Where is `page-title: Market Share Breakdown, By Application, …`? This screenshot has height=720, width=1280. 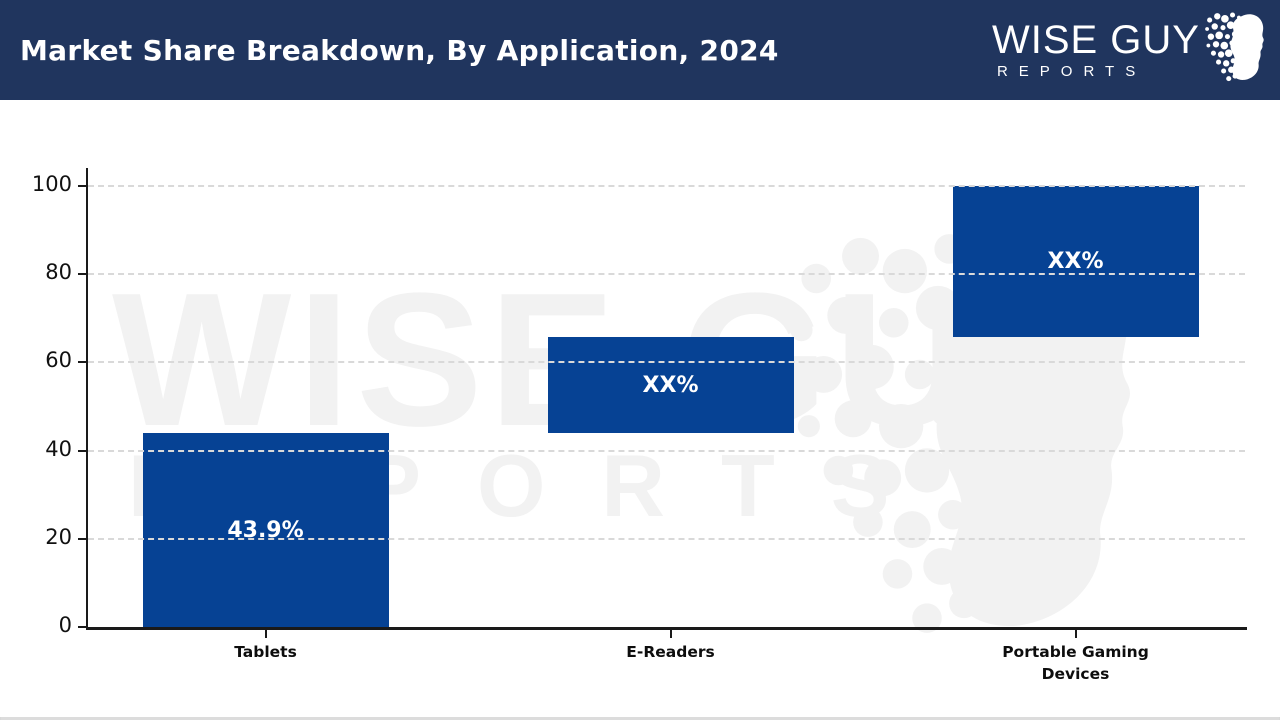
page-title: Market Share Breakdown, By Application, … is located at coordinates (399, 50).